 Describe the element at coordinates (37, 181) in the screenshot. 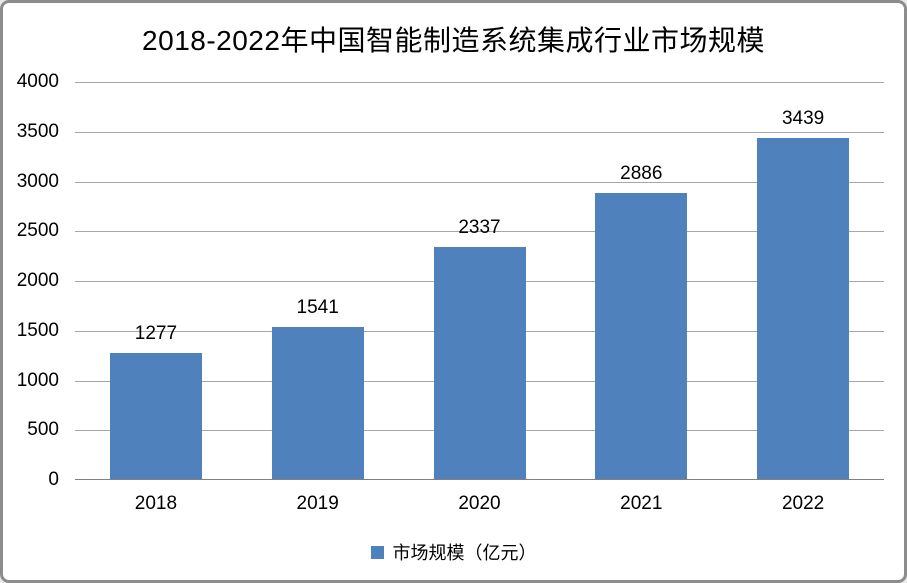

I see `y-tick-label: 3000` at that location.